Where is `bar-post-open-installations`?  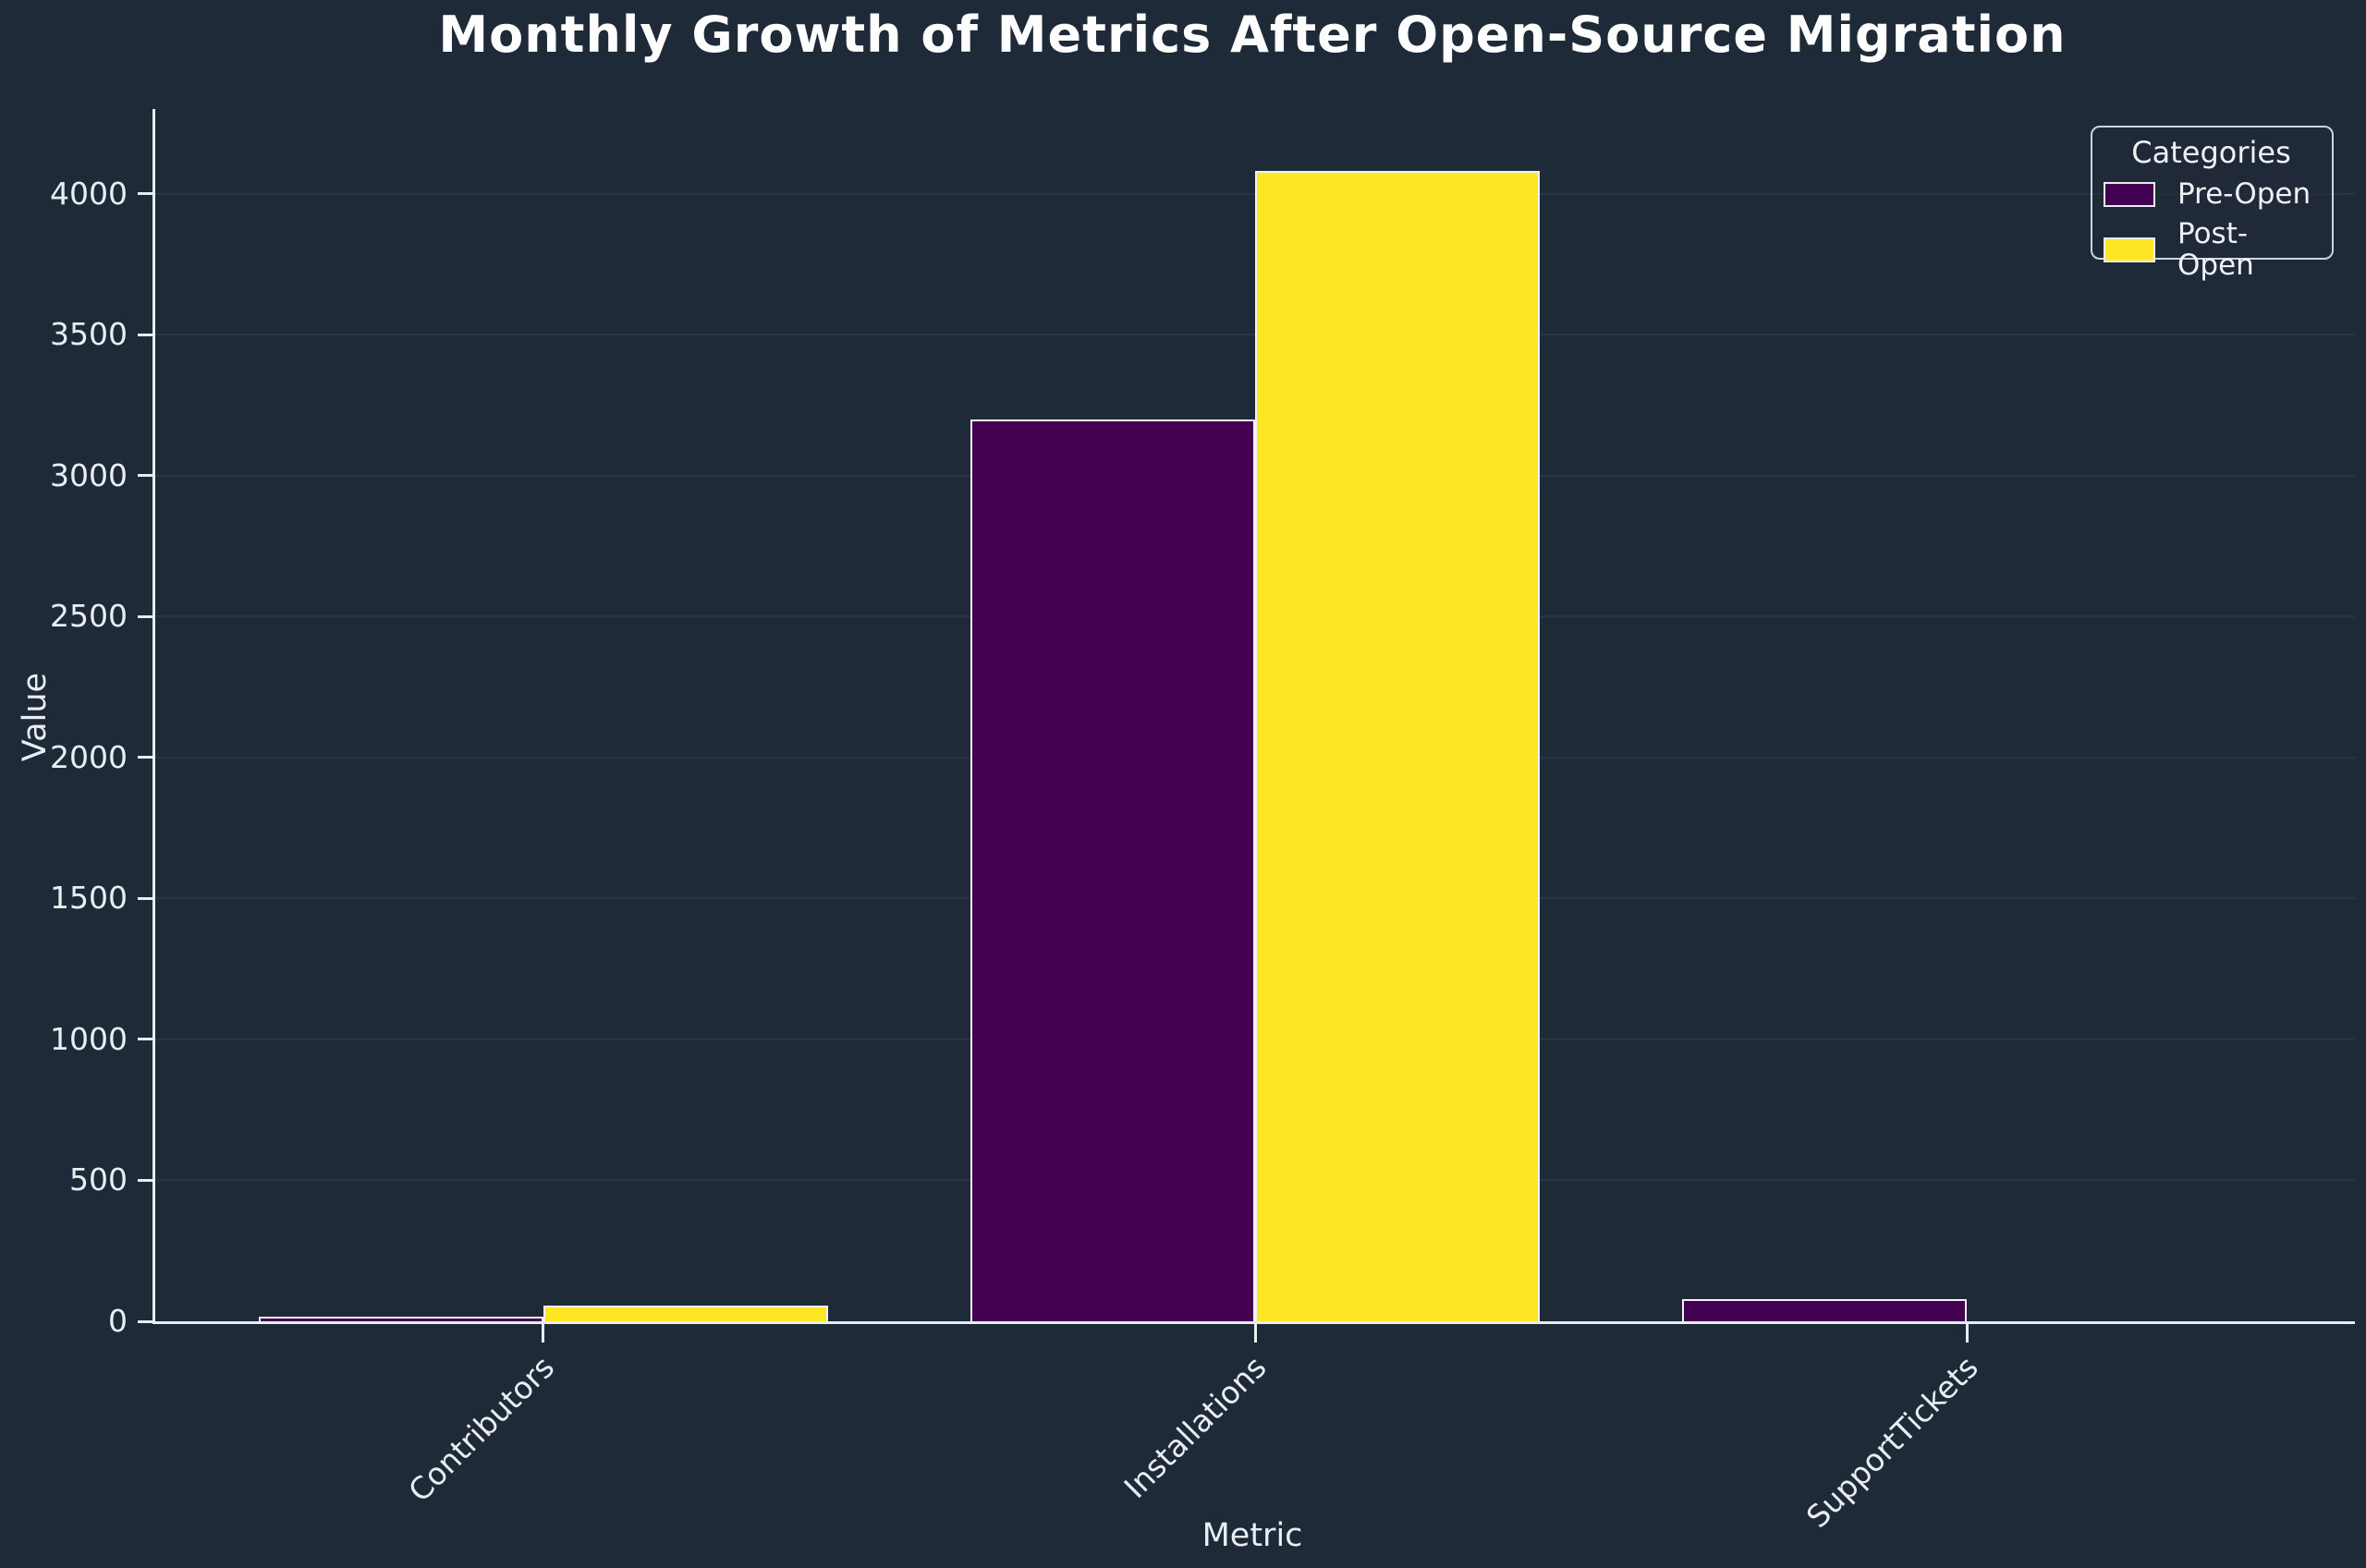
bar-post-open-installations is located at coordinates (1398, 746).